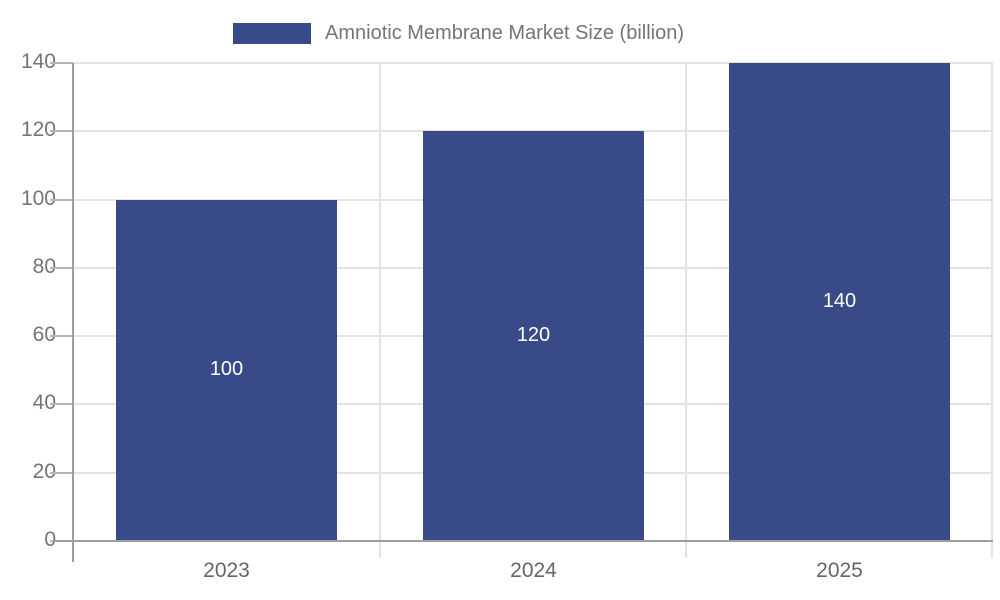 This screenshot has width=1000, height=600. Describe the element at coordinates (38, 198) in the screenshot. I see `y-tick-label: 100` at that location.